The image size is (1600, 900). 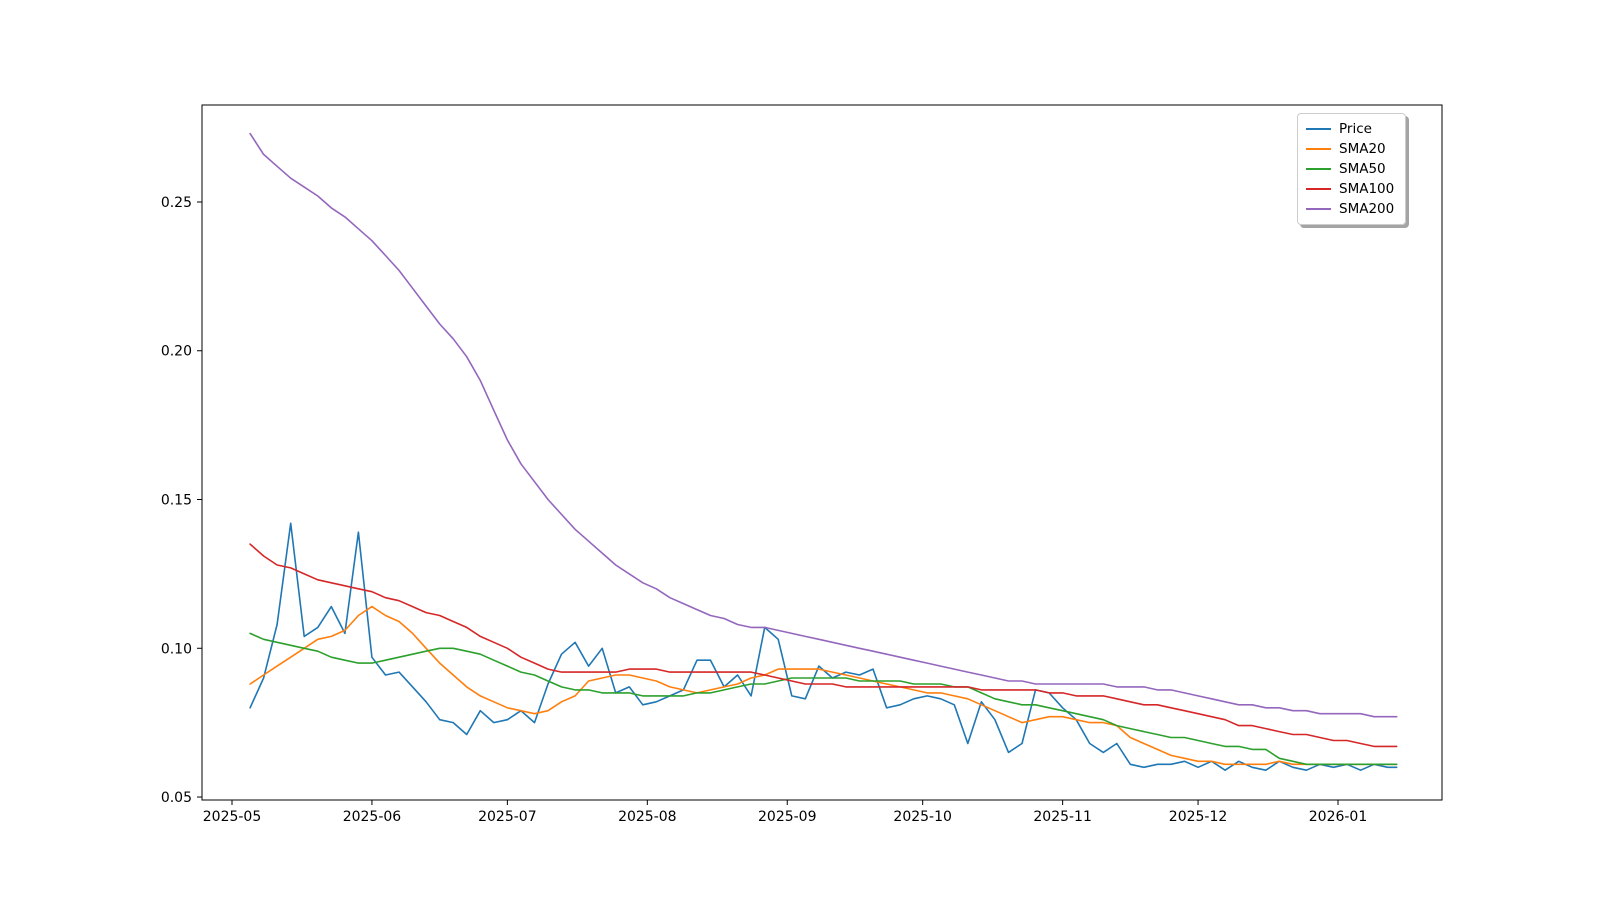 I want to click on legend-label-sma50: SMA50, so click(x=1362, y=169).